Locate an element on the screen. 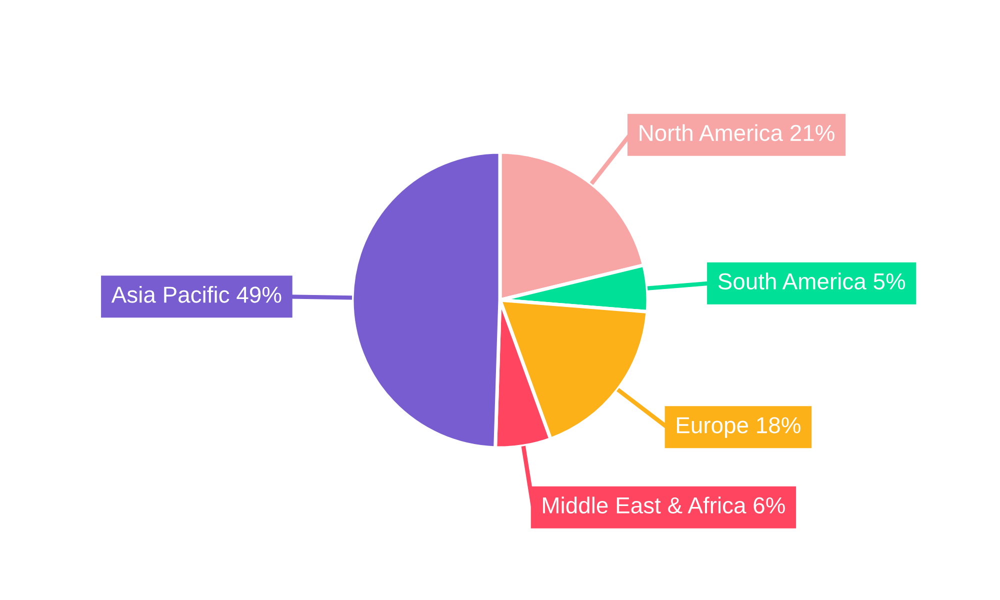  slice-label: Middle East & Africa 6% is located at coordinates (664, 505).